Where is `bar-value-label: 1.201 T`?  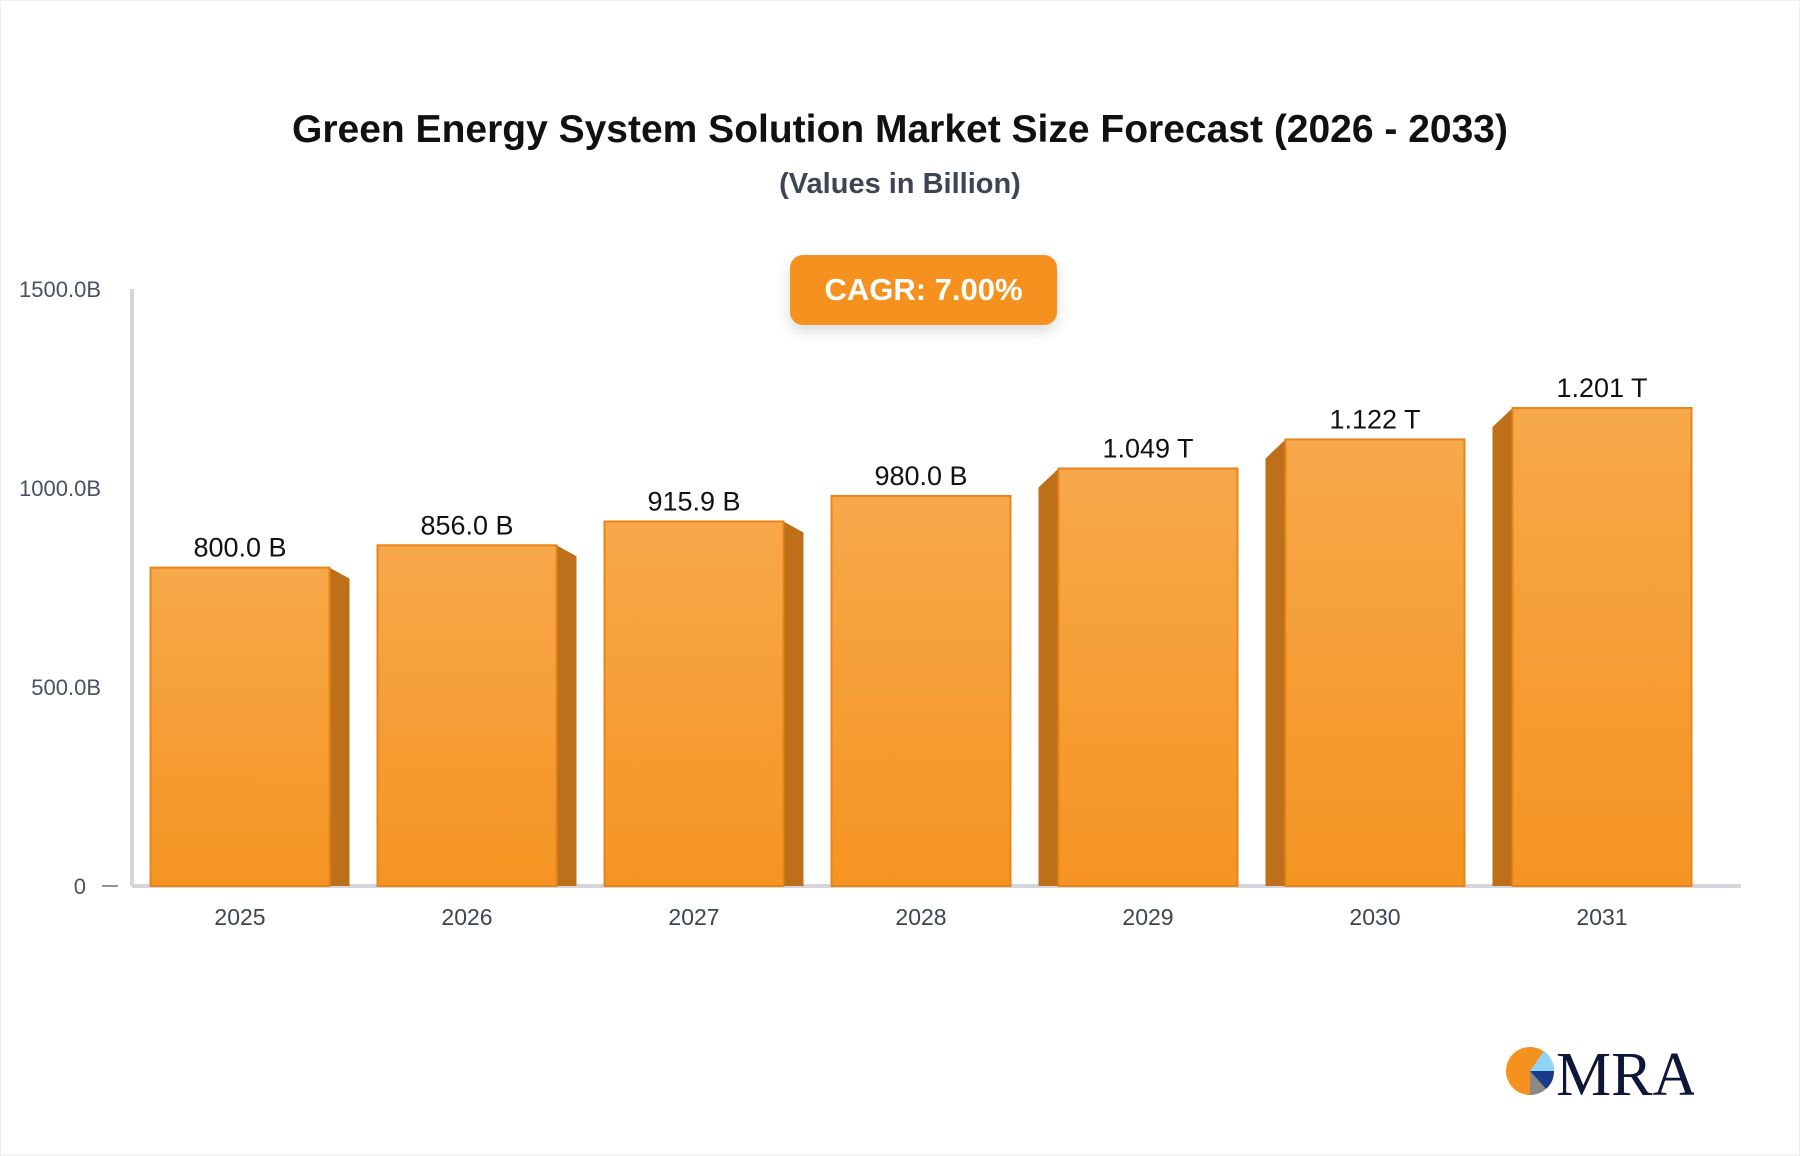 bar-value-label: 1.201 T is located at coordinates (1601, 388).